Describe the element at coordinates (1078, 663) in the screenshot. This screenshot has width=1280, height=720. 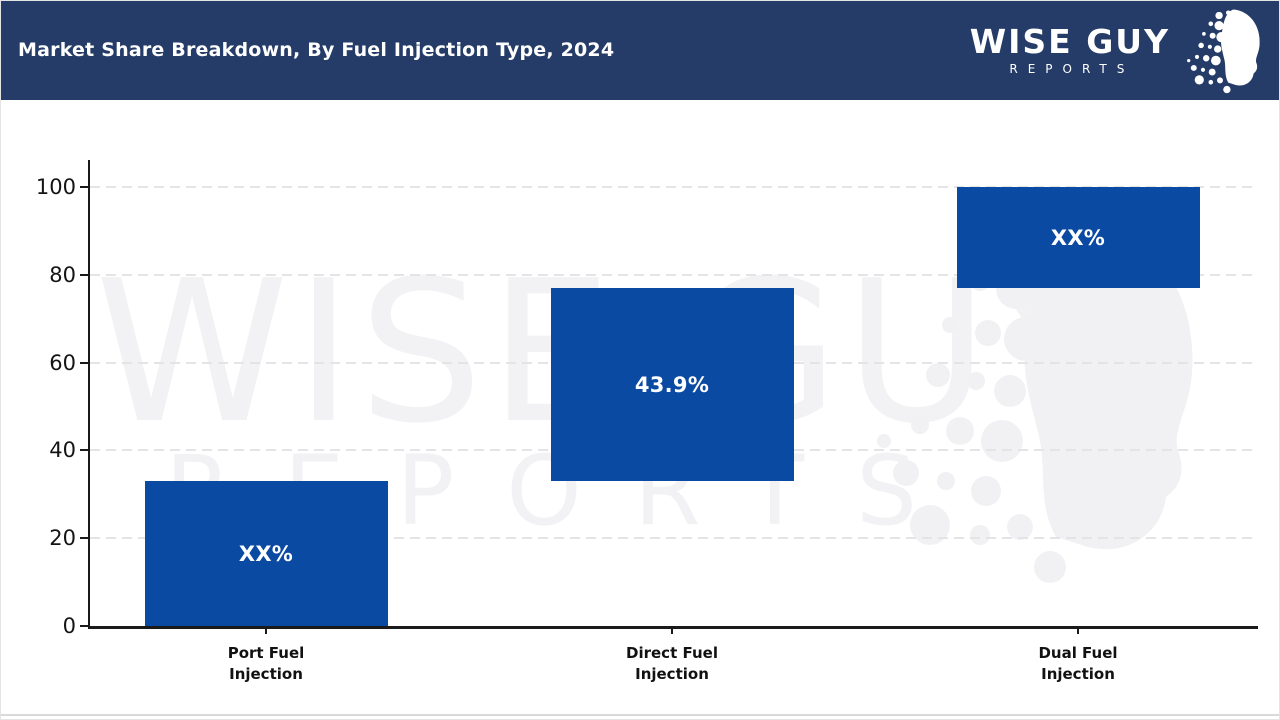
I see `x-axis-category-label: Dual Fuel Injection` at that location.